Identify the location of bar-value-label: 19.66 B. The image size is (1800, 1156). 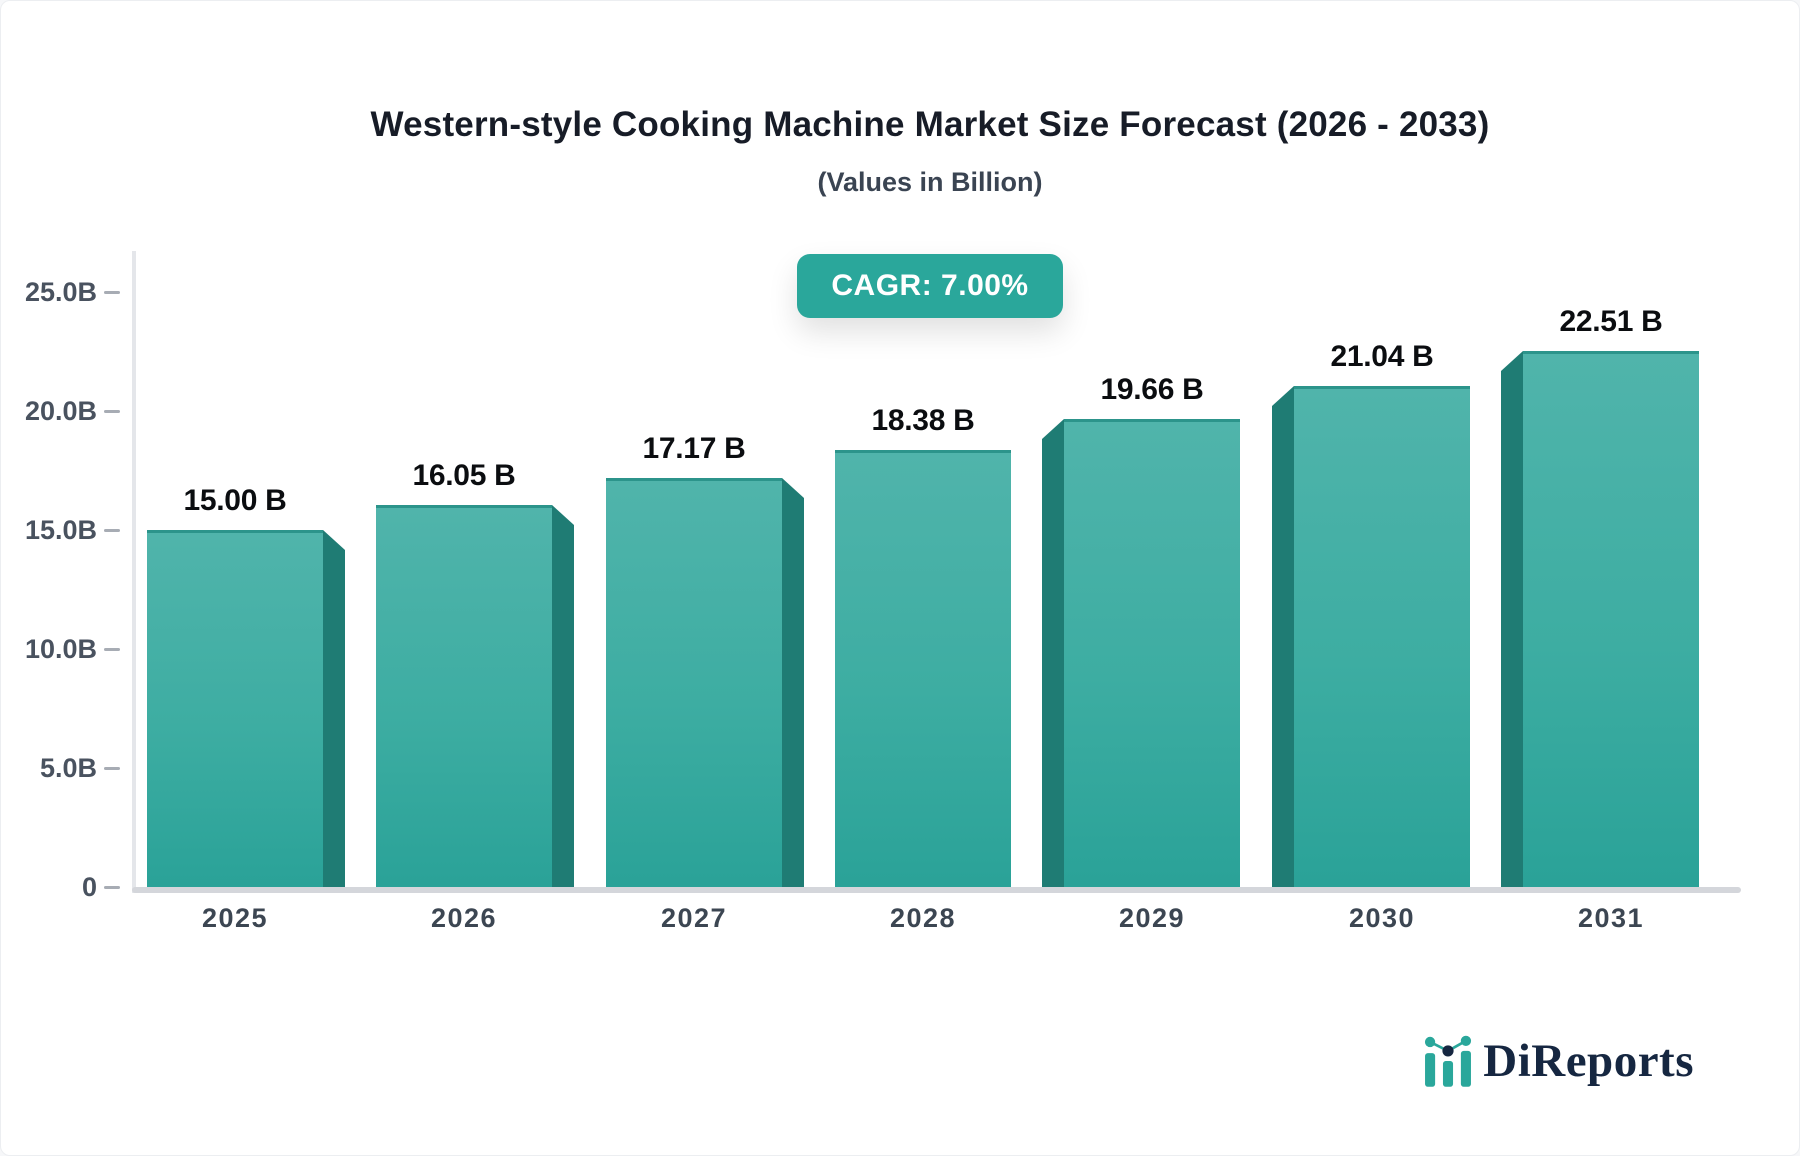
(1152, 389).